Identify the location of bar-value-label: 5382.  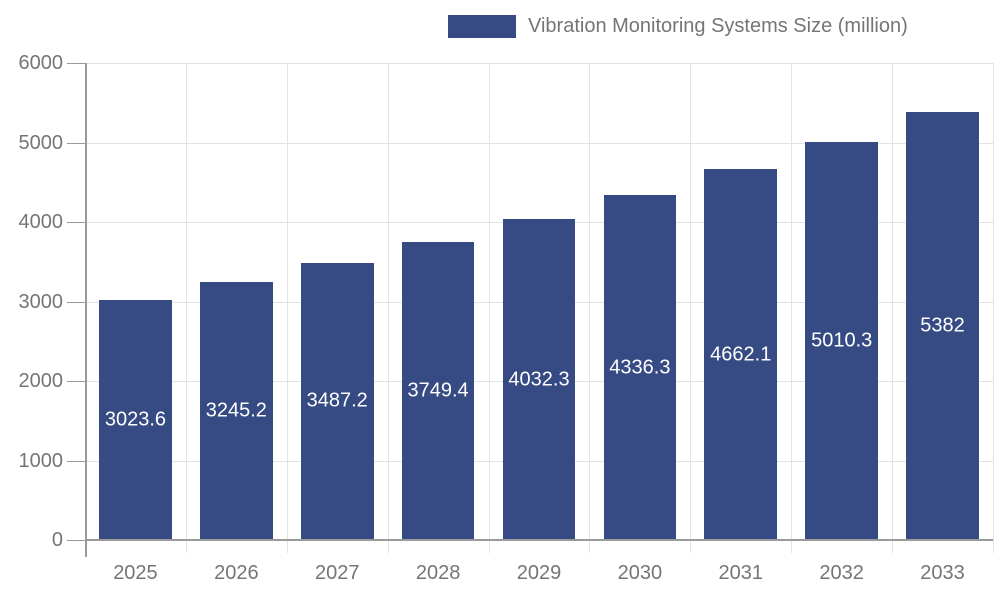
(942, 325).